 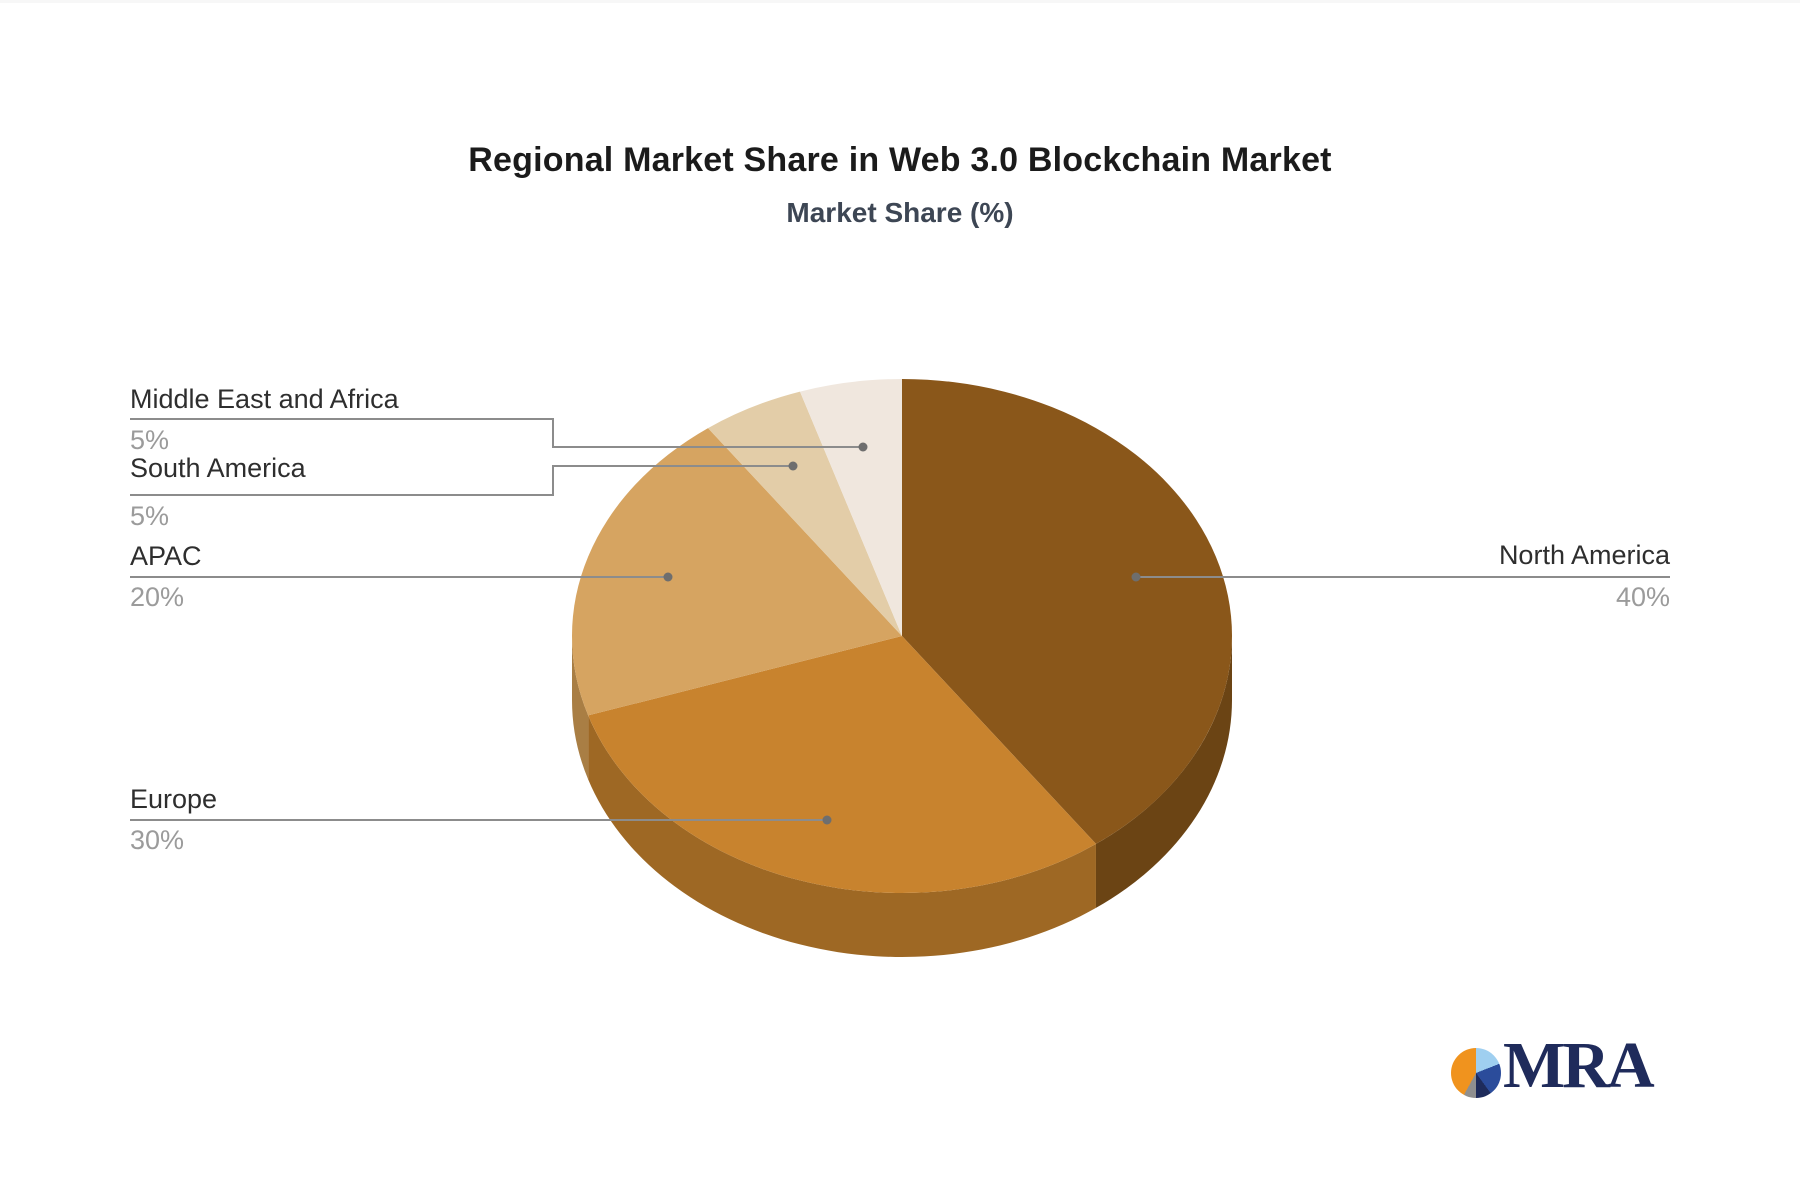 What do you see at coordinates (496, 433) in the screenshot?
I see `leader-line-middle-east-and-africa` at bounding box center [496, 433].